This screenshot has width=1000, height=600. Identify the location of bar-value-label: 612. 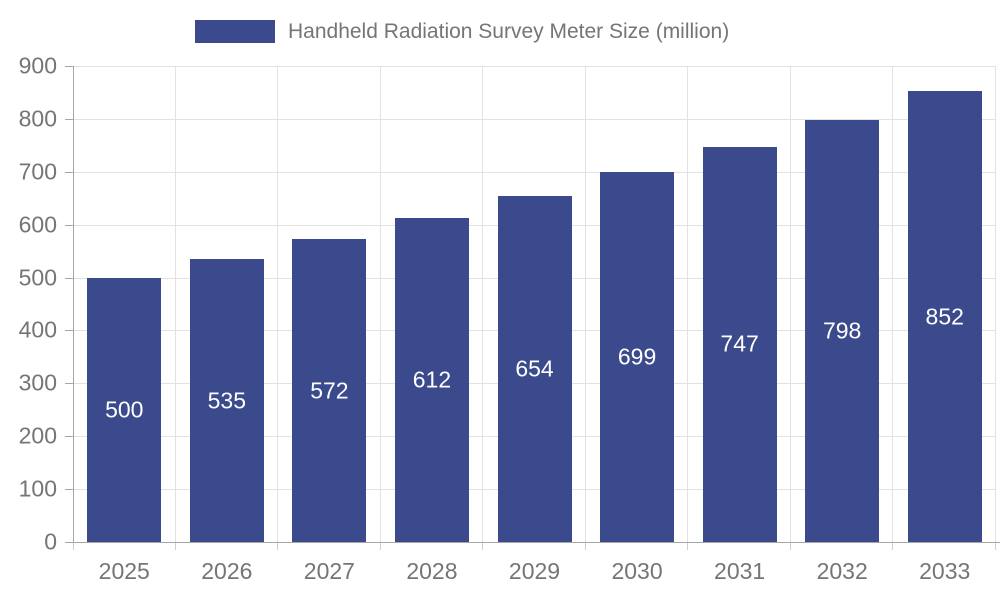
(432, 379).